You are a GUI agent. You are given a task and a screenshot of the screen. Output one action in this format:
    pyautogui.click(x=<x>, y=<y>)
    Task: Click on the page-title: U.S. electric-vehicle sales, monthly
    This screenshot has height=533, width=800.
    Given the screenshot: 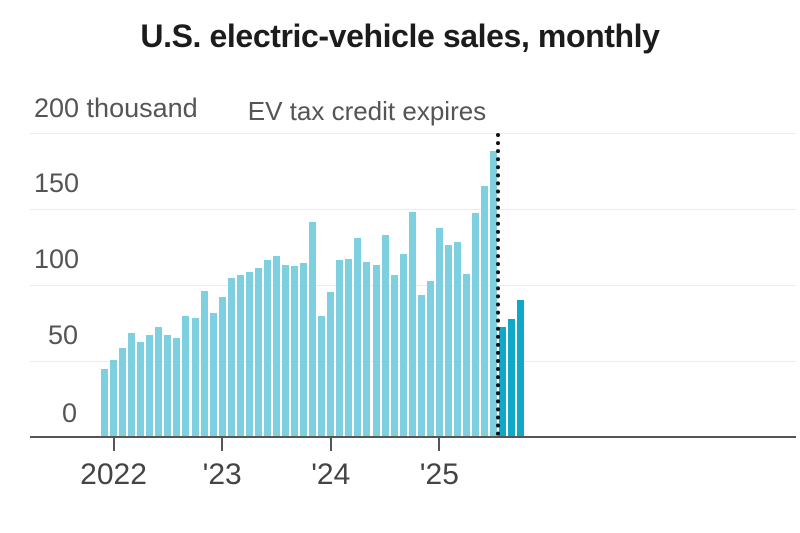 What is the action you would take?
    pyautogui.click(x=400, y=36)
    